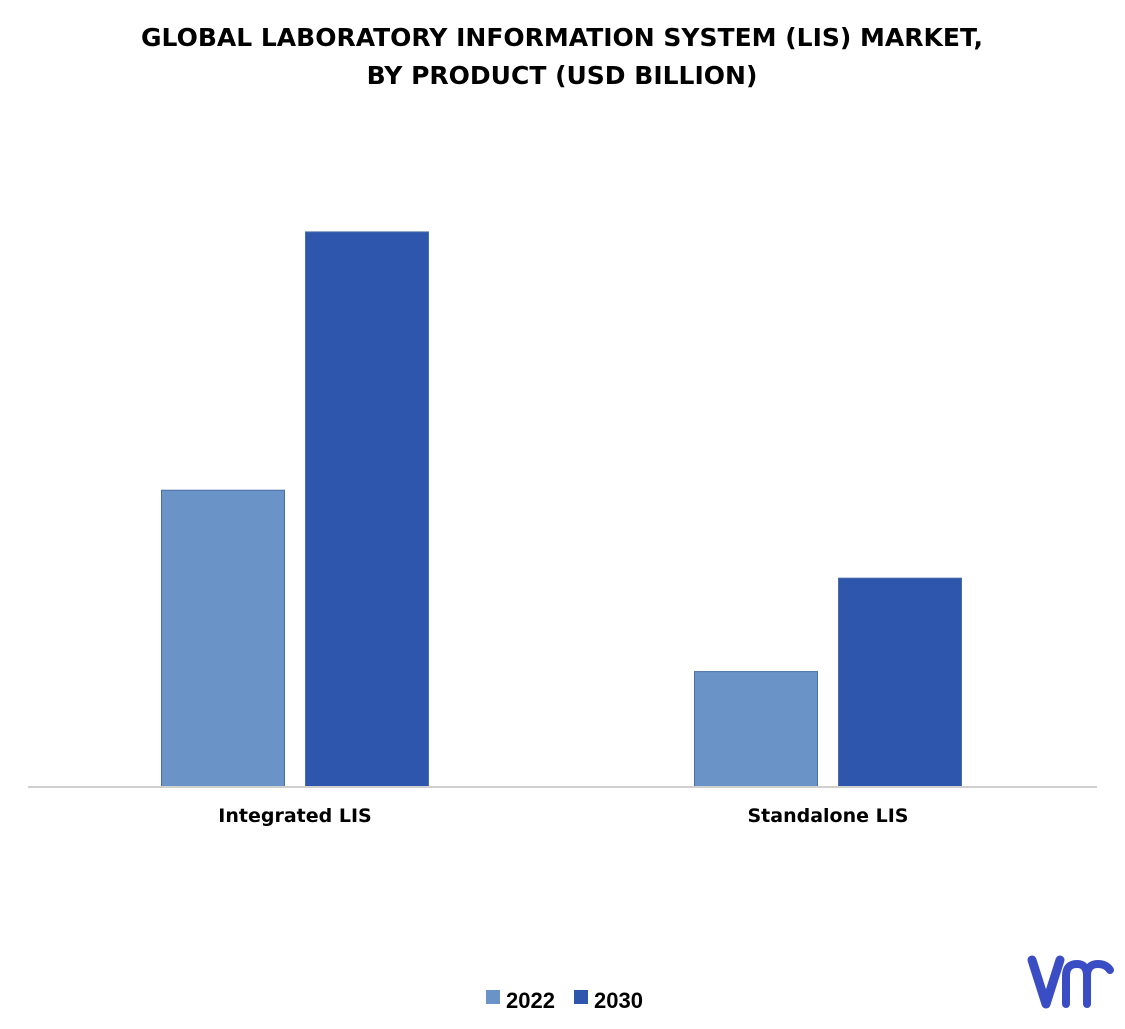 The height and width of the screenshot is (1029, 1125). I want to click on bar-integrated-lis-2022, so click(223, 638).